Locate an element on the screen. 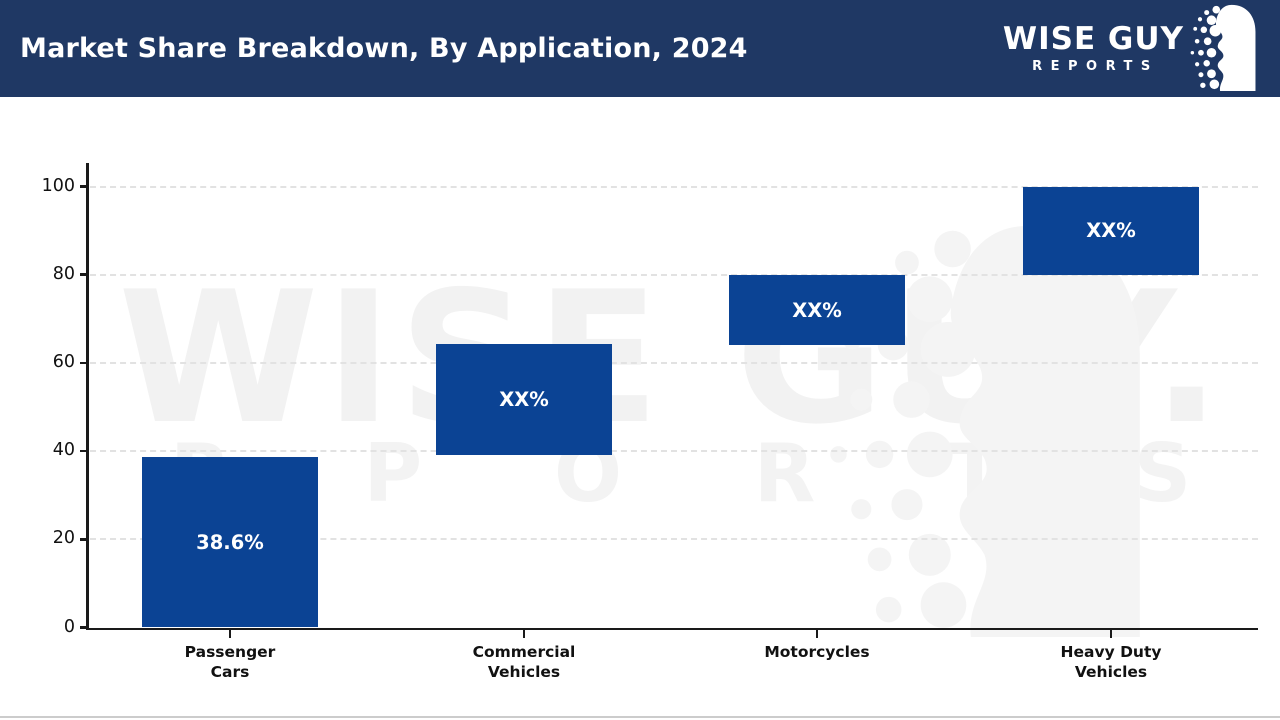 Image resolution: width=1280 pixels, height=720 pixels. category-label-commercial-vehicles: Commercial Vehicles is located at coordinates (524, 662).